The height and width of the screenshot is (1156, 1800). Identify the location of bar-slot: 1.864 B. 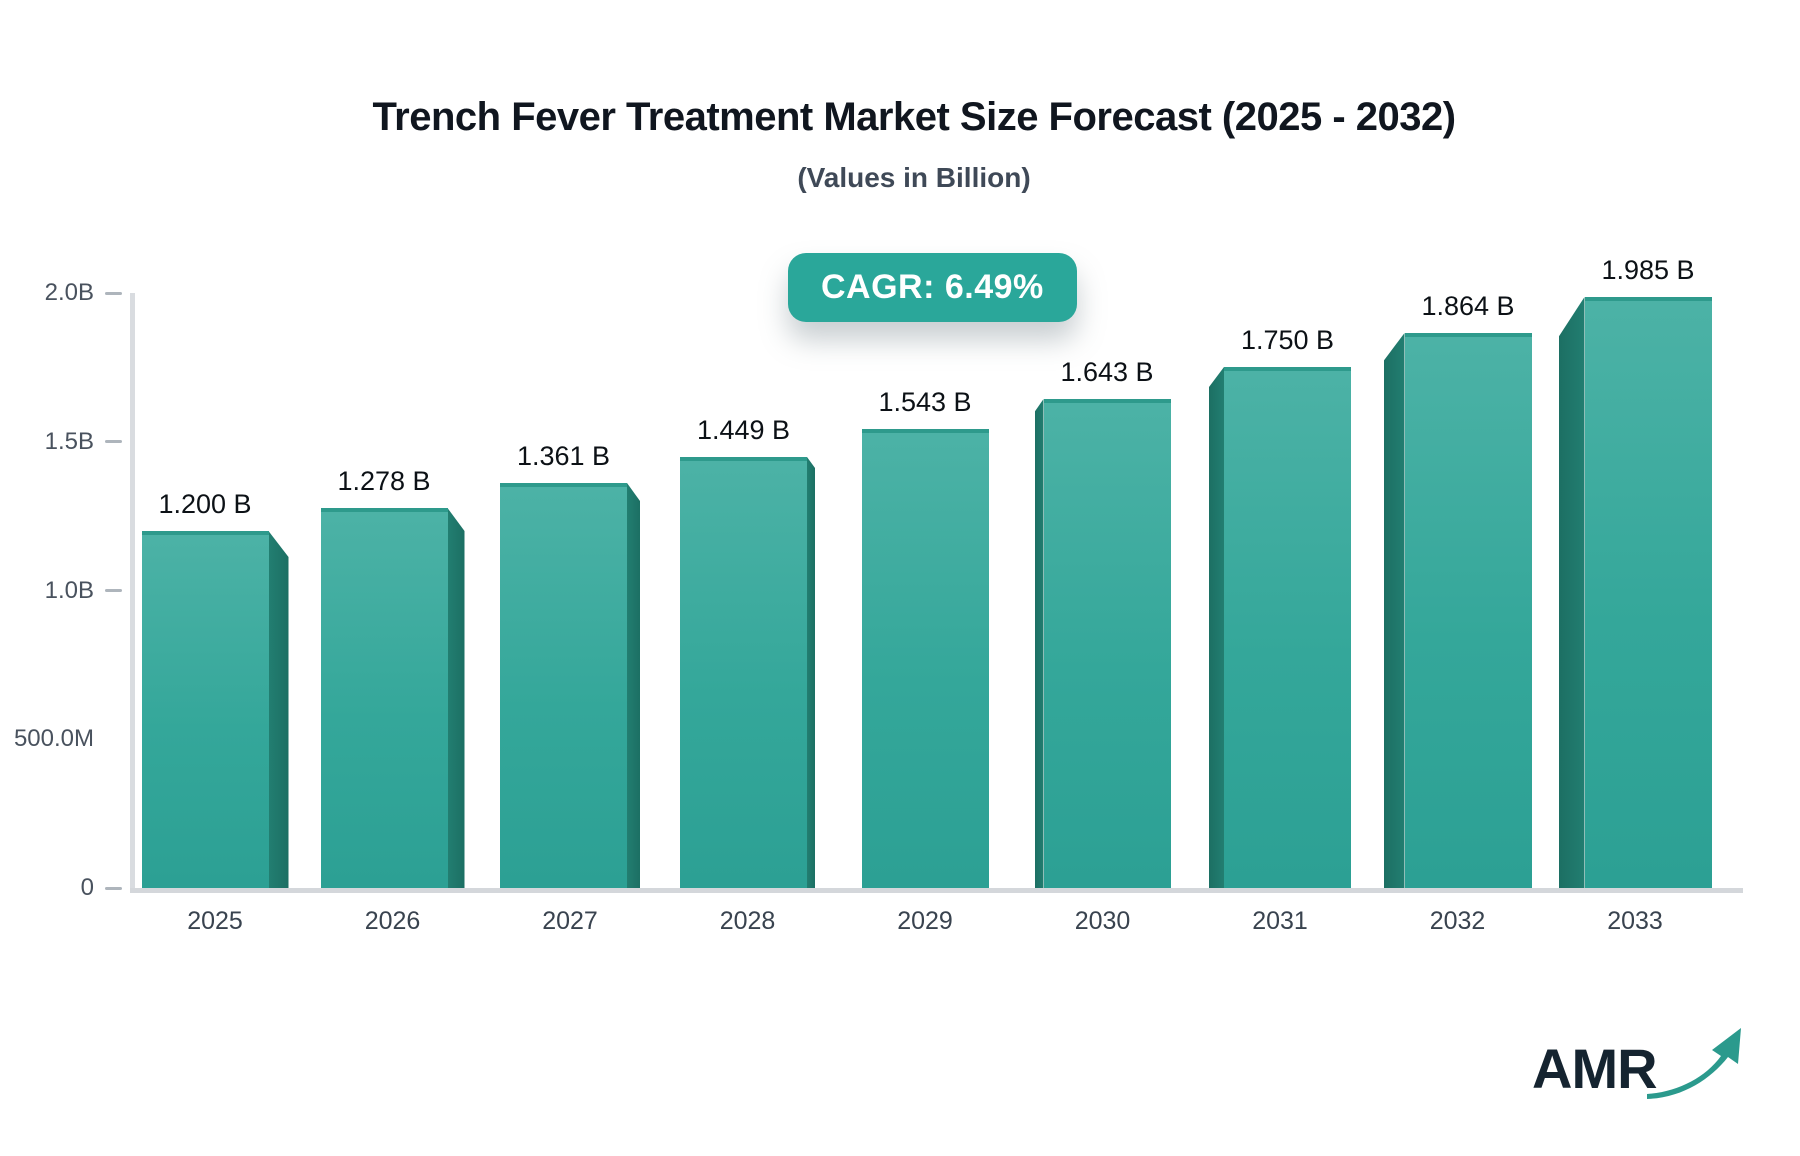
(1458, 589).